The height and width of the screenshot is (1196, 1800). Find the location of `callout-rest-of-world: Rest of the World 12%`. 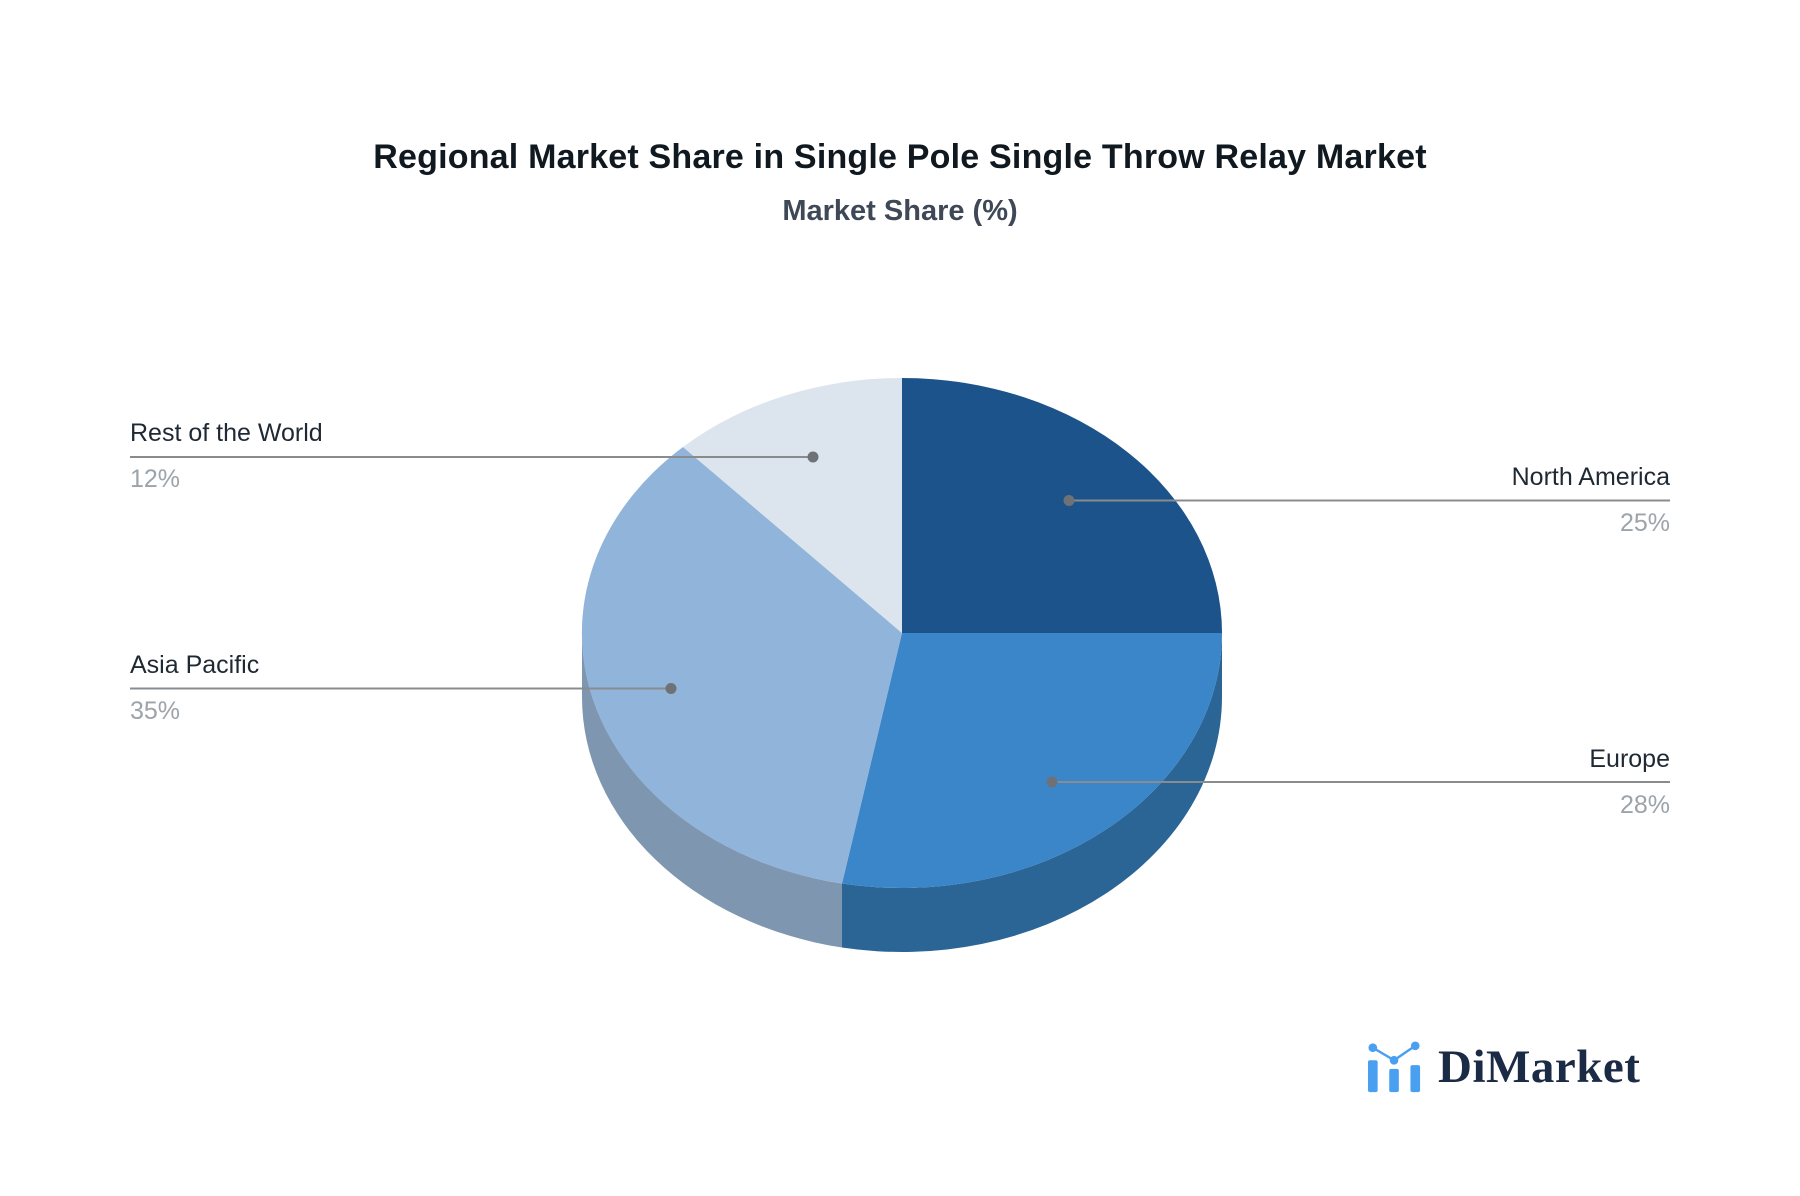

callout-rest-of-world: Rest of the World 12% is located at coordinates (226, 456).